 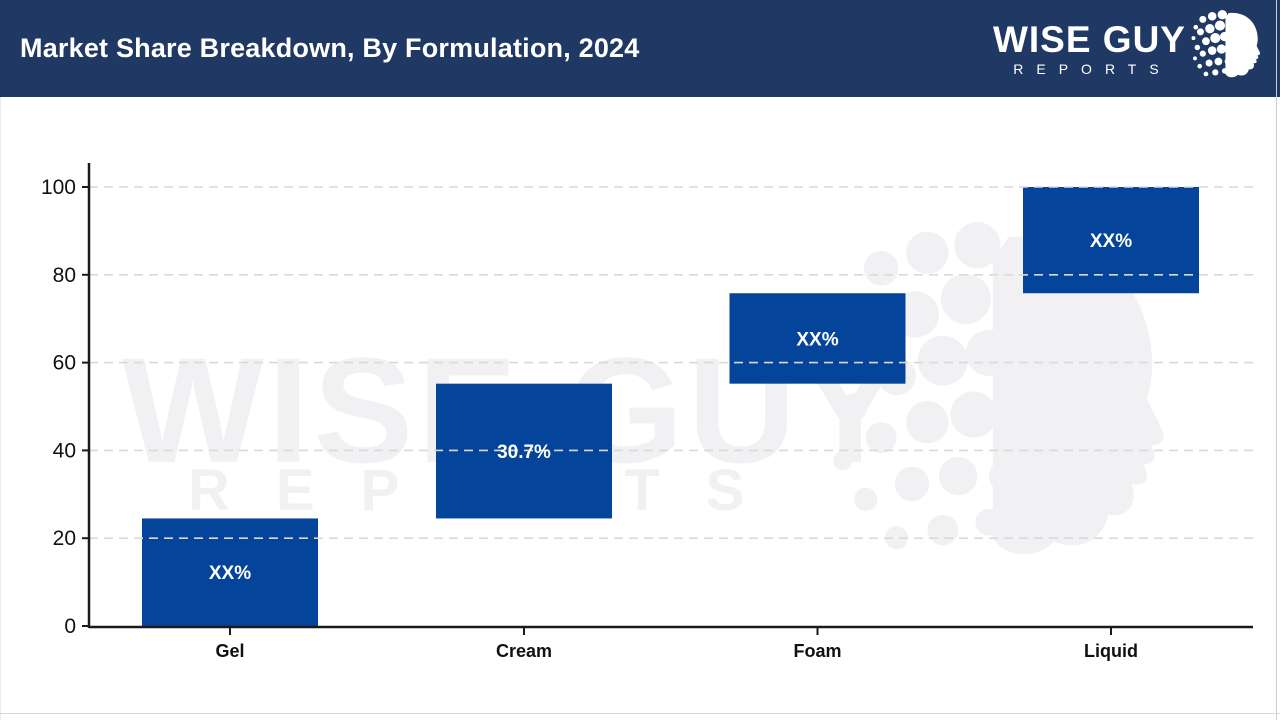 What do you see at coordinates (1089, 39) in the screenshot?
I see `logo-line1: WISE GUY` at bounding box center [1089, 39].